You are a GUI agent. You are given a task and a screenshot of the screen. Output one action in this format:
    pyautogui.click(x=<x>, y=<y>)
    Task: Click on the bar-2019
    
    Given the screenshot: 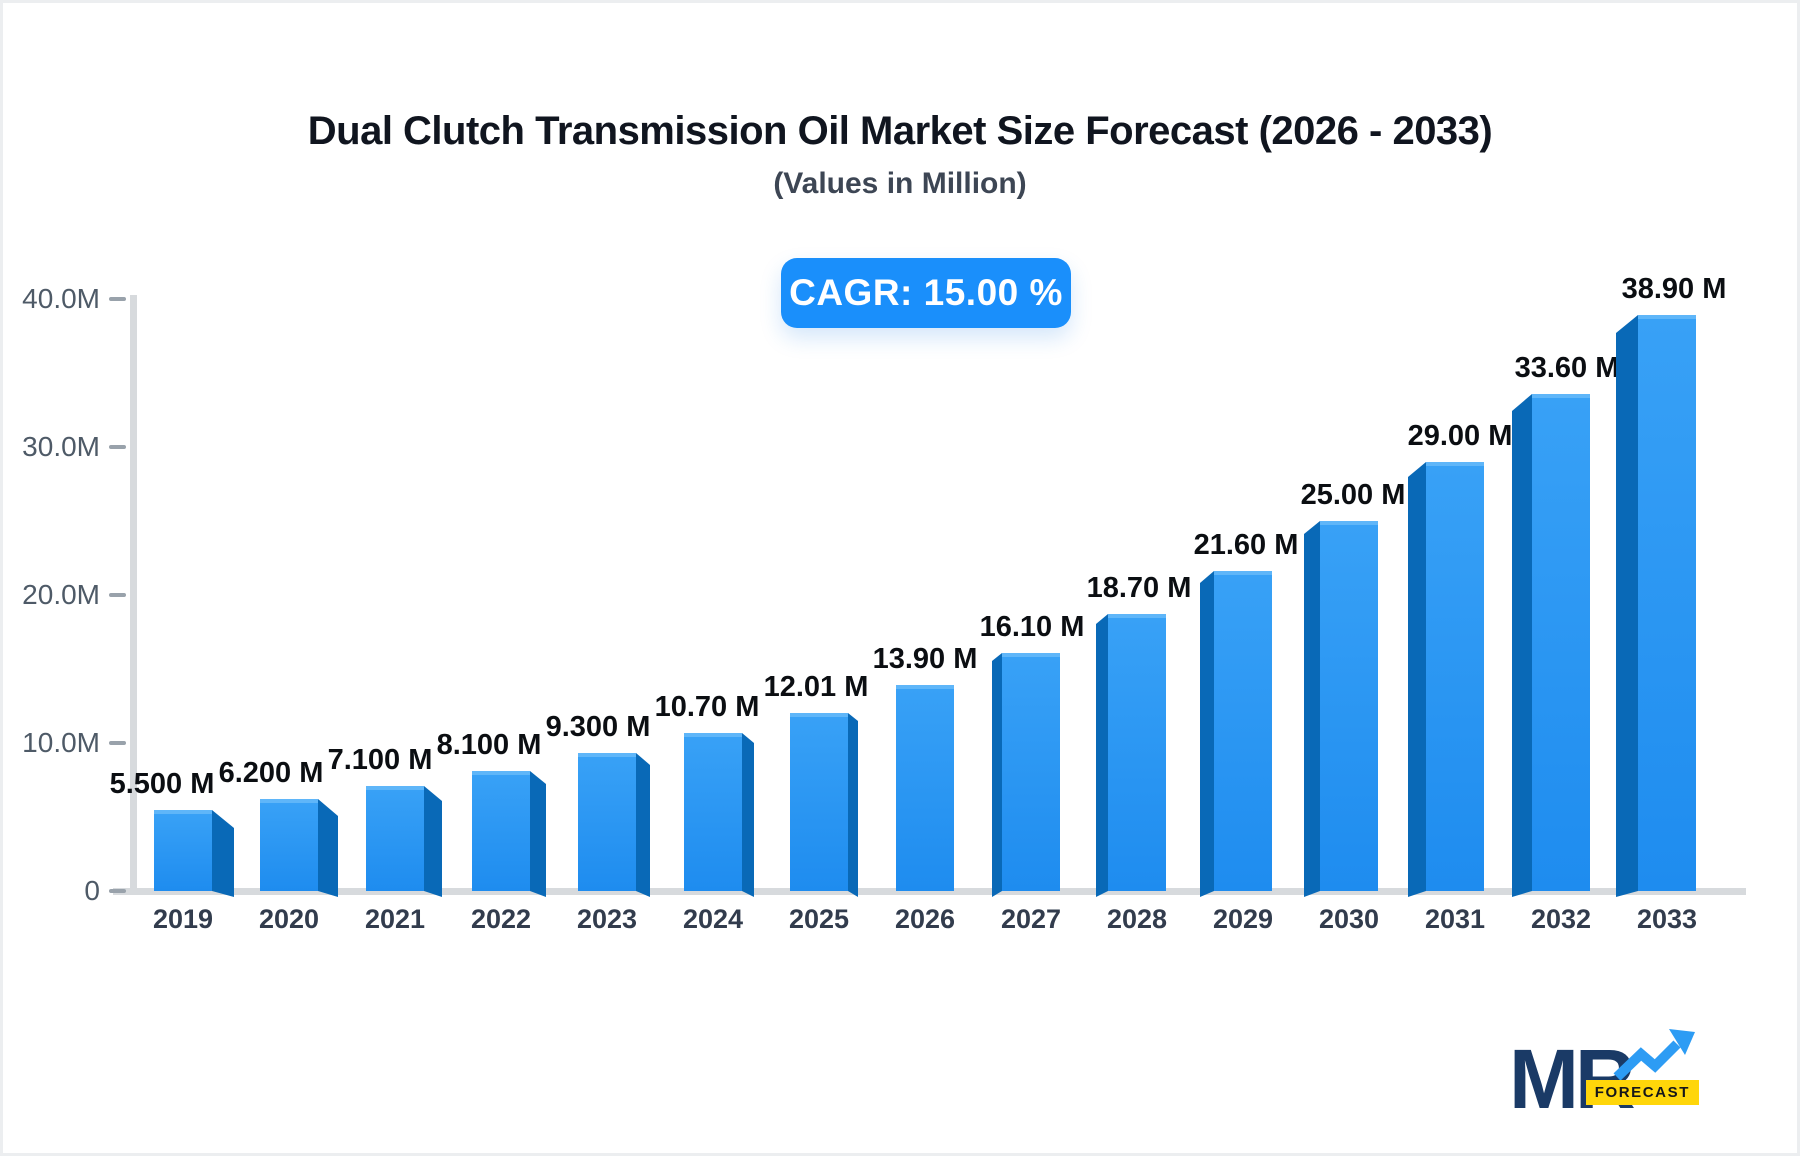 What is the action you would take?
    pyautogui.click(x=183, y=850)
    